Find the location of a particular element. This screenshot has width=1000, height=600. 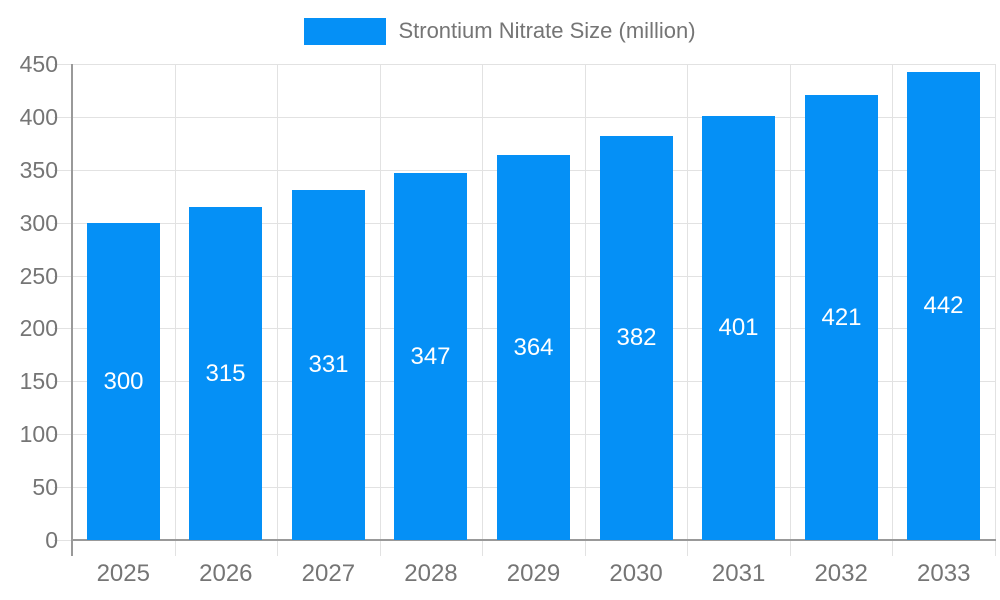

y-axis-label-50: 50 is located at coordinates (45, 487).